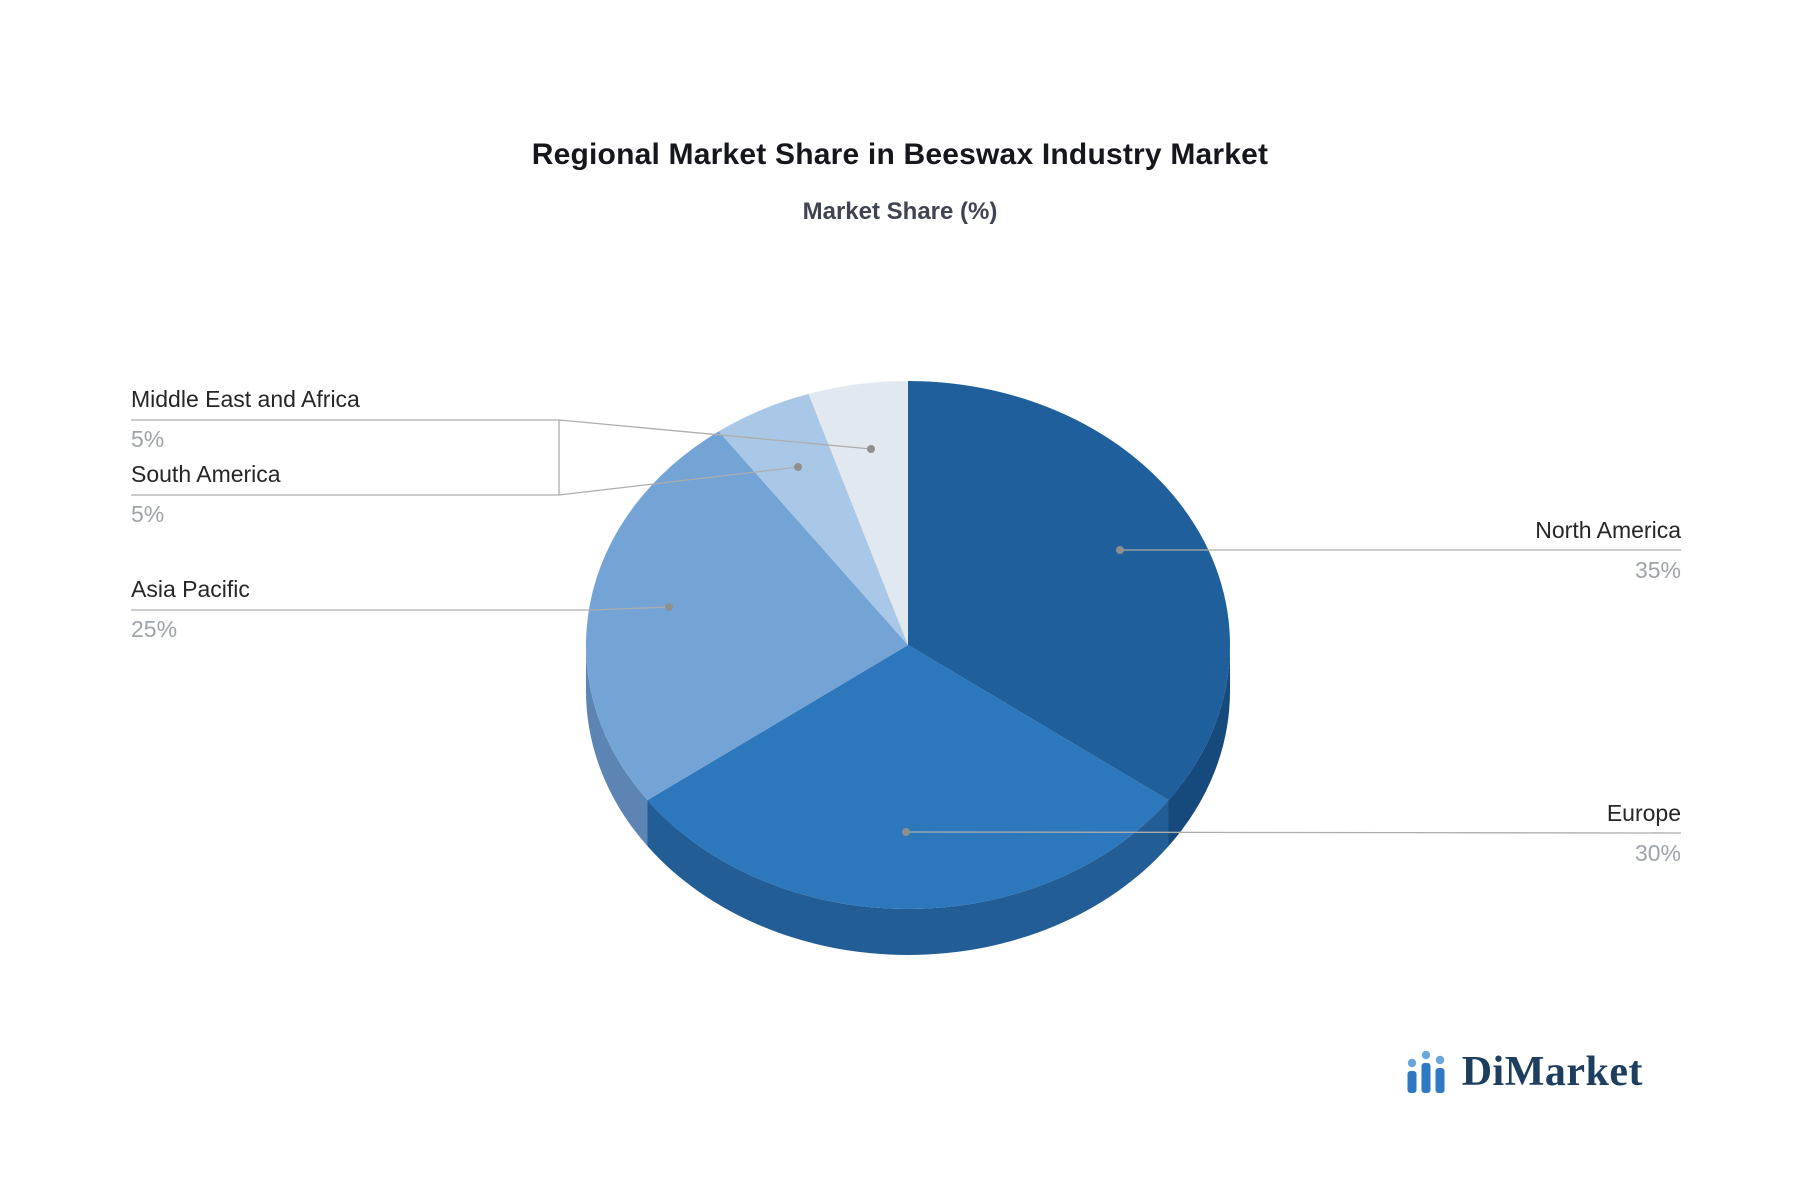  Describe the element at coordinates (1426, 1071) in the screenshot. I see `bar-chart-logo-icon` at that location.